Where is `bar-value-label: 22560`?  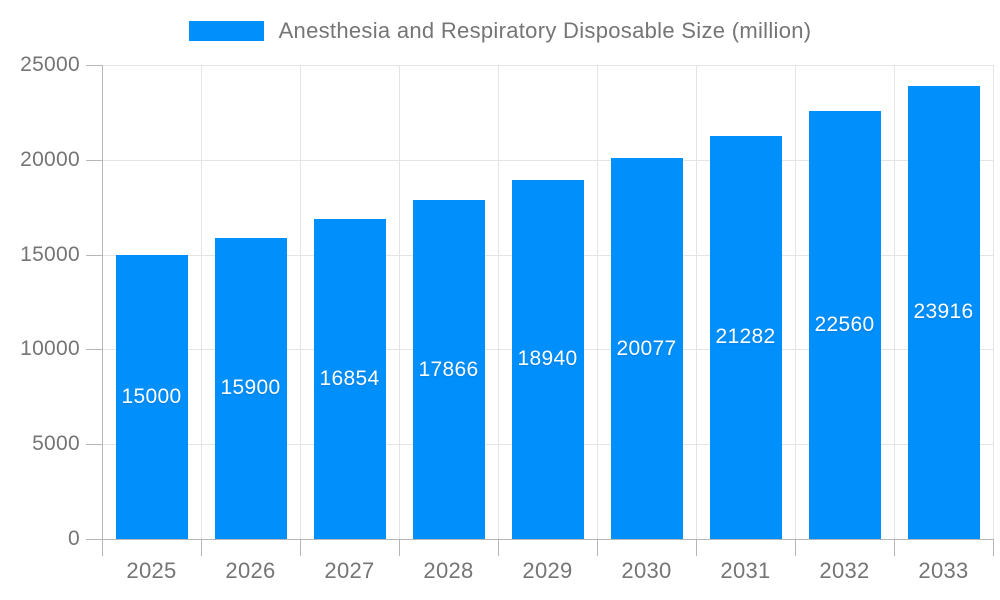 bar-value-label: 22560 is located at coordinates (844, 325).